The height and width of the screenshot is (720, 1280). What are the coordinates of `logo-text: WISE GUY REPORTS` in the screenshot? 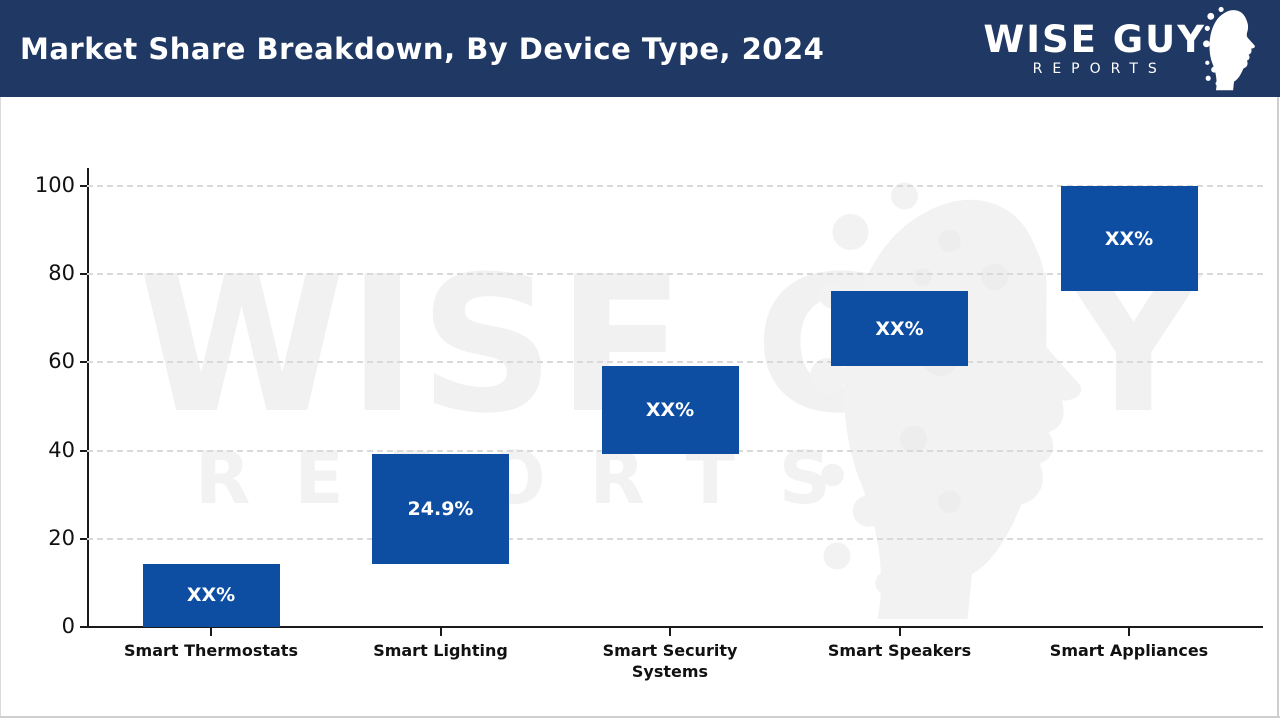 It's located at (1094, 49).